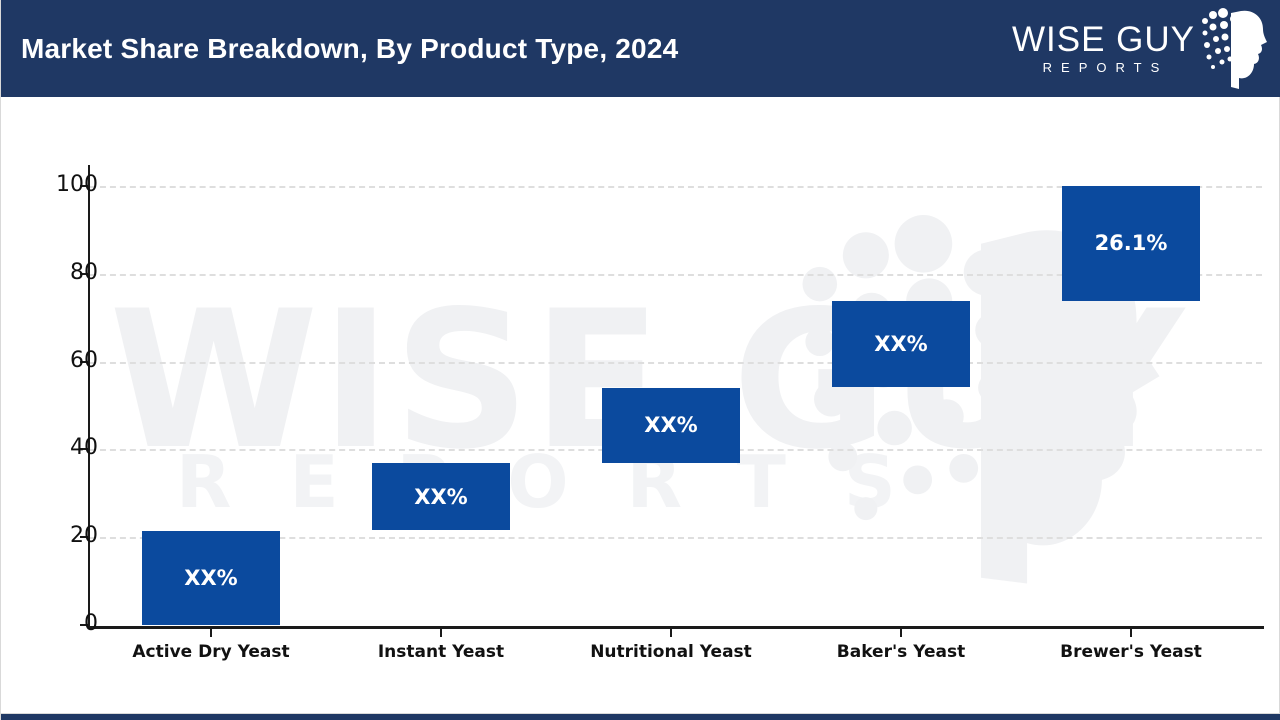  Describe the element at coordinates (901, 652) in the screenshot. I see `x-category-label: Baker's Yeast` at that location.